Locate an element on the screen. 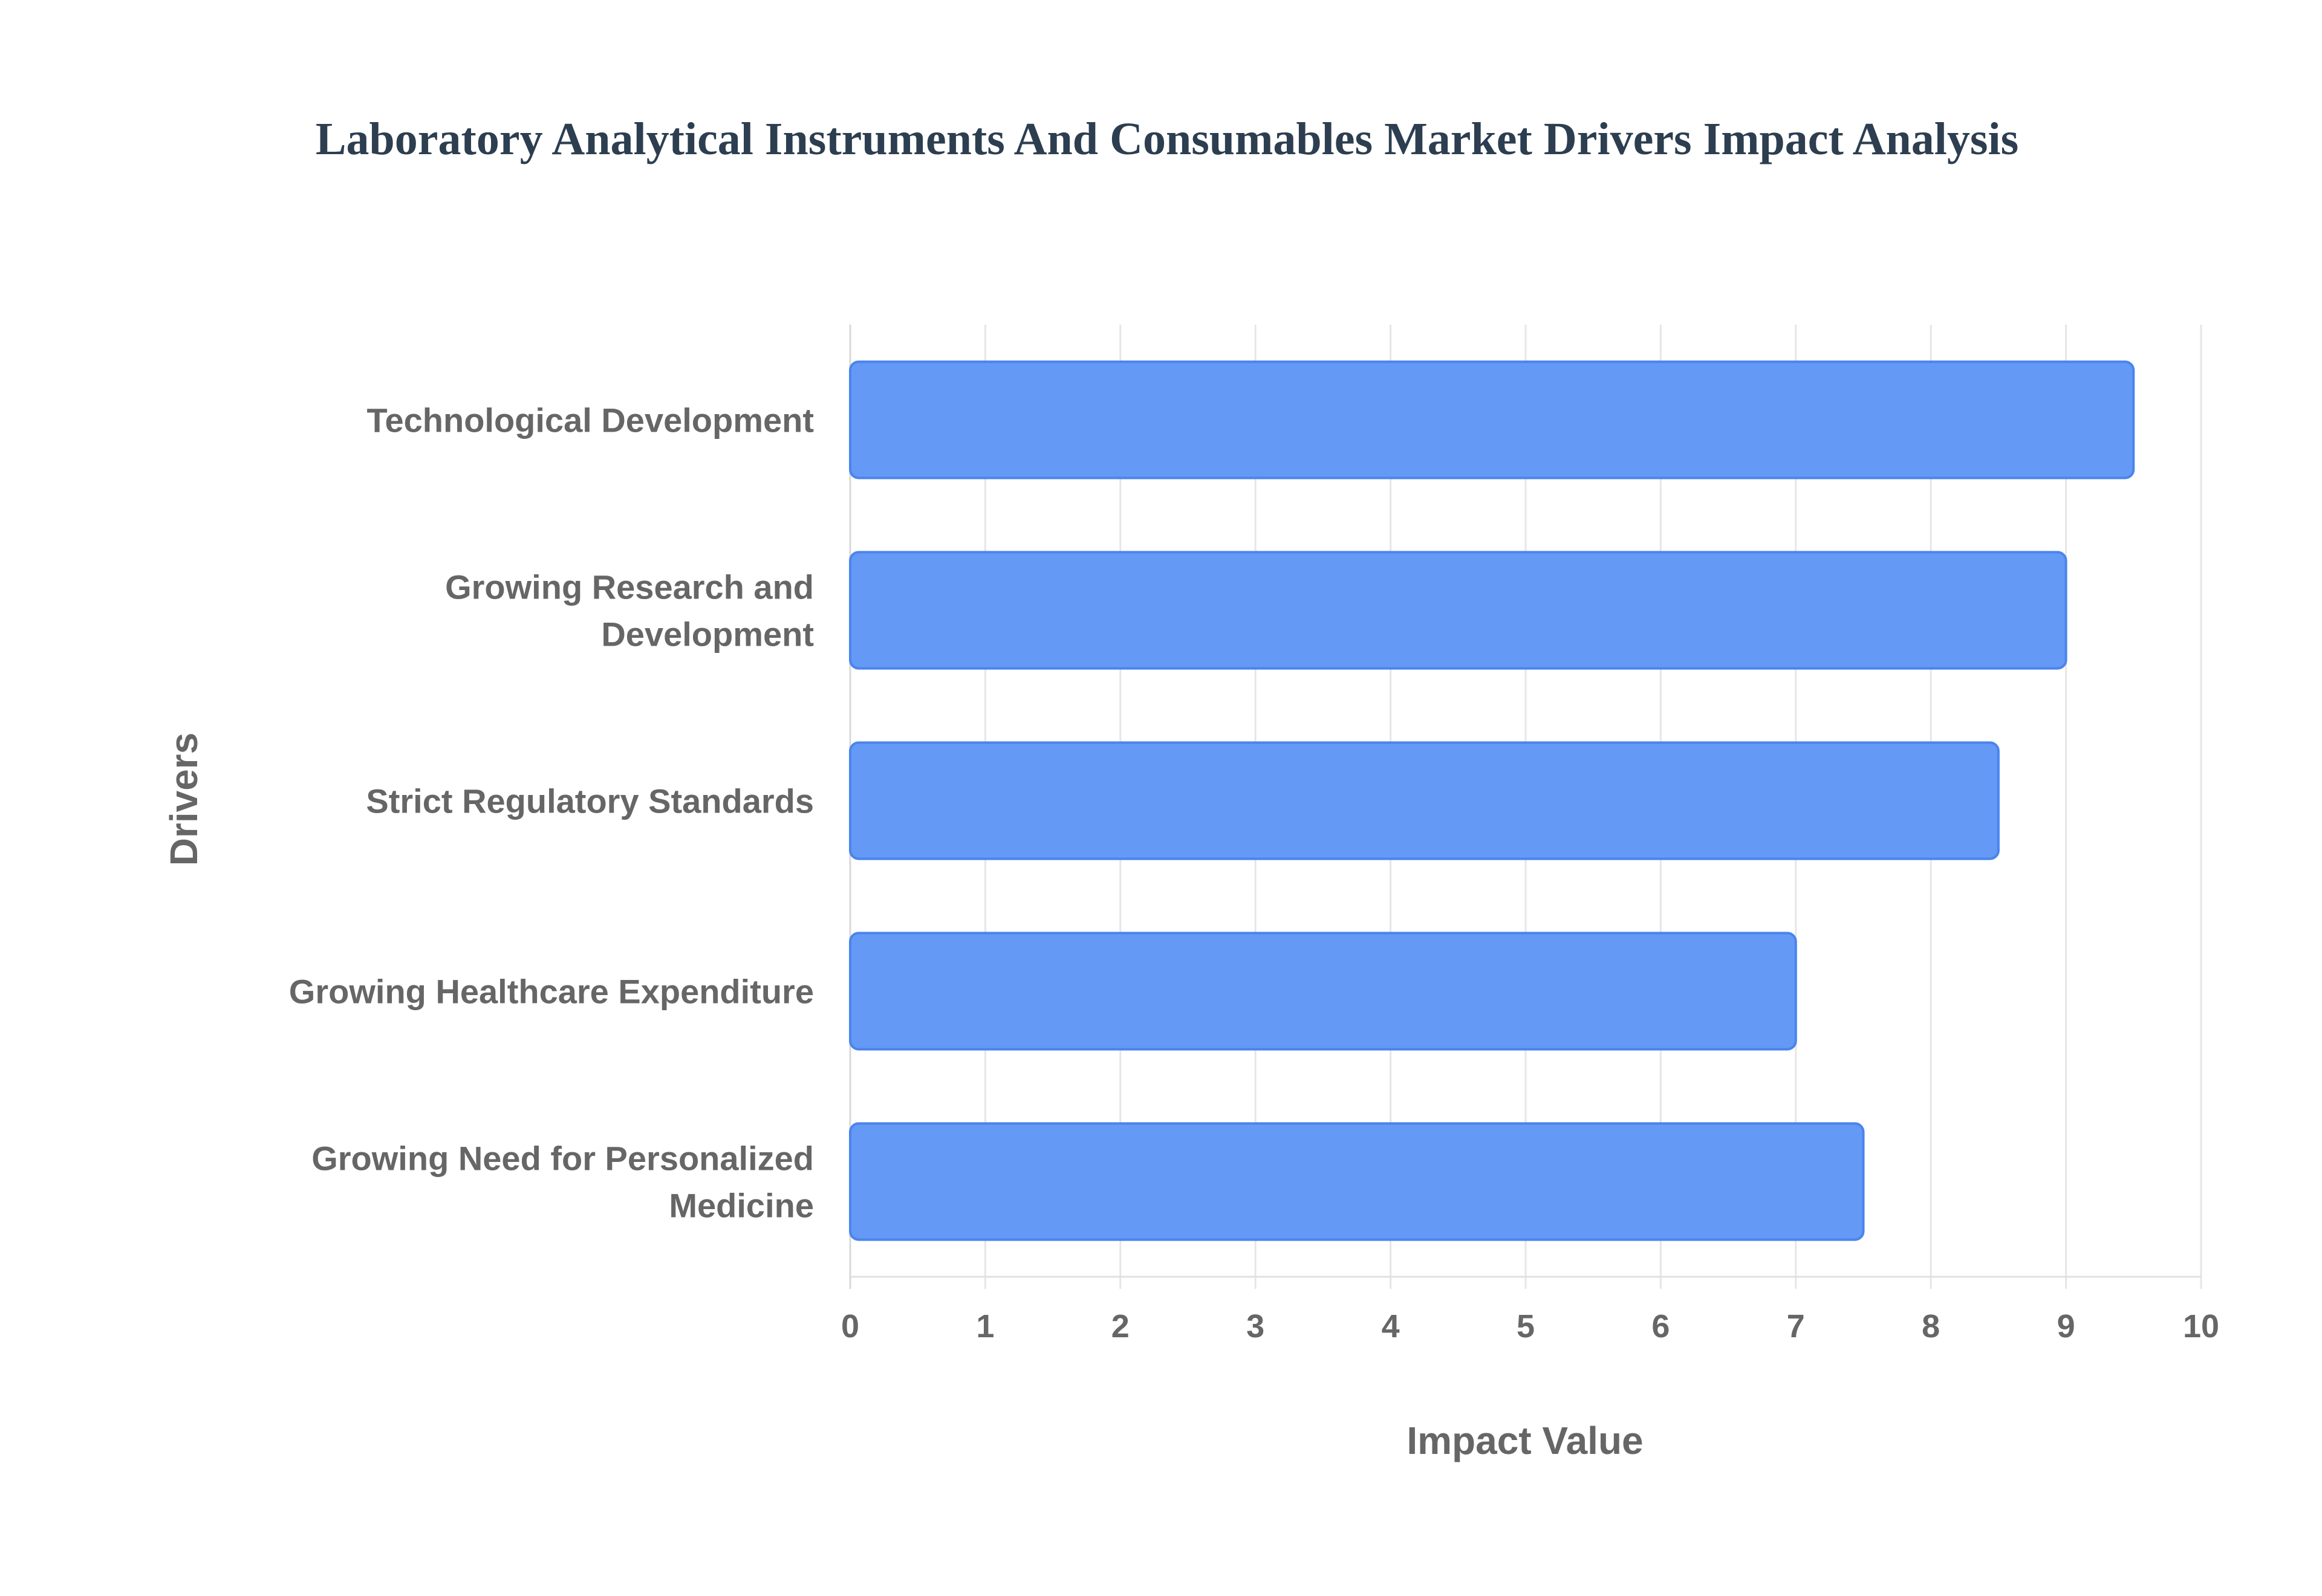  x-tick-label: 5 is located at coordinates (1526, 1326).